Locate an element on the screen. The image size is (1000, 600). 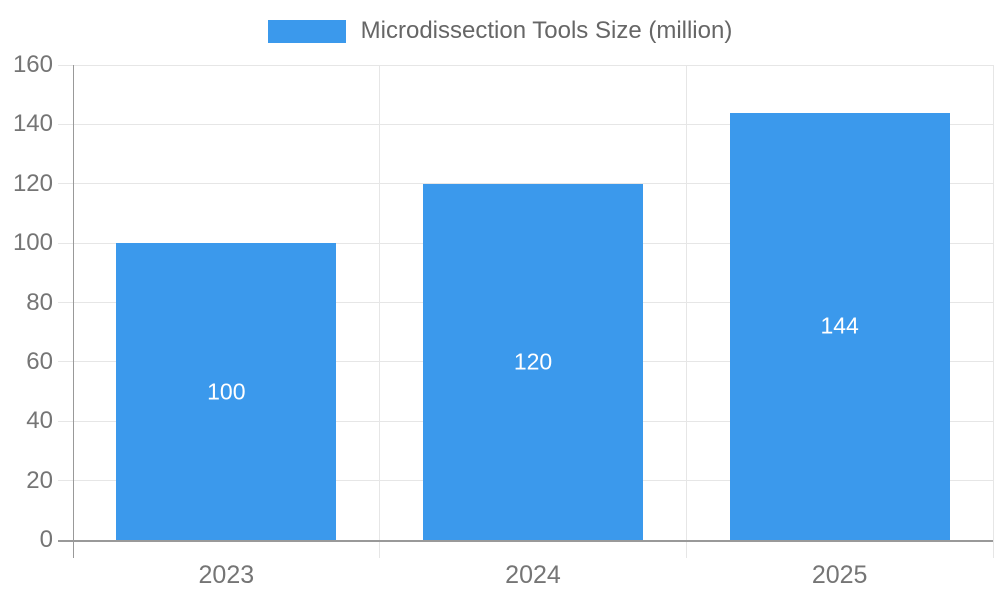
y-axis-tick-label: 100 is located at coordinates (32, 243).